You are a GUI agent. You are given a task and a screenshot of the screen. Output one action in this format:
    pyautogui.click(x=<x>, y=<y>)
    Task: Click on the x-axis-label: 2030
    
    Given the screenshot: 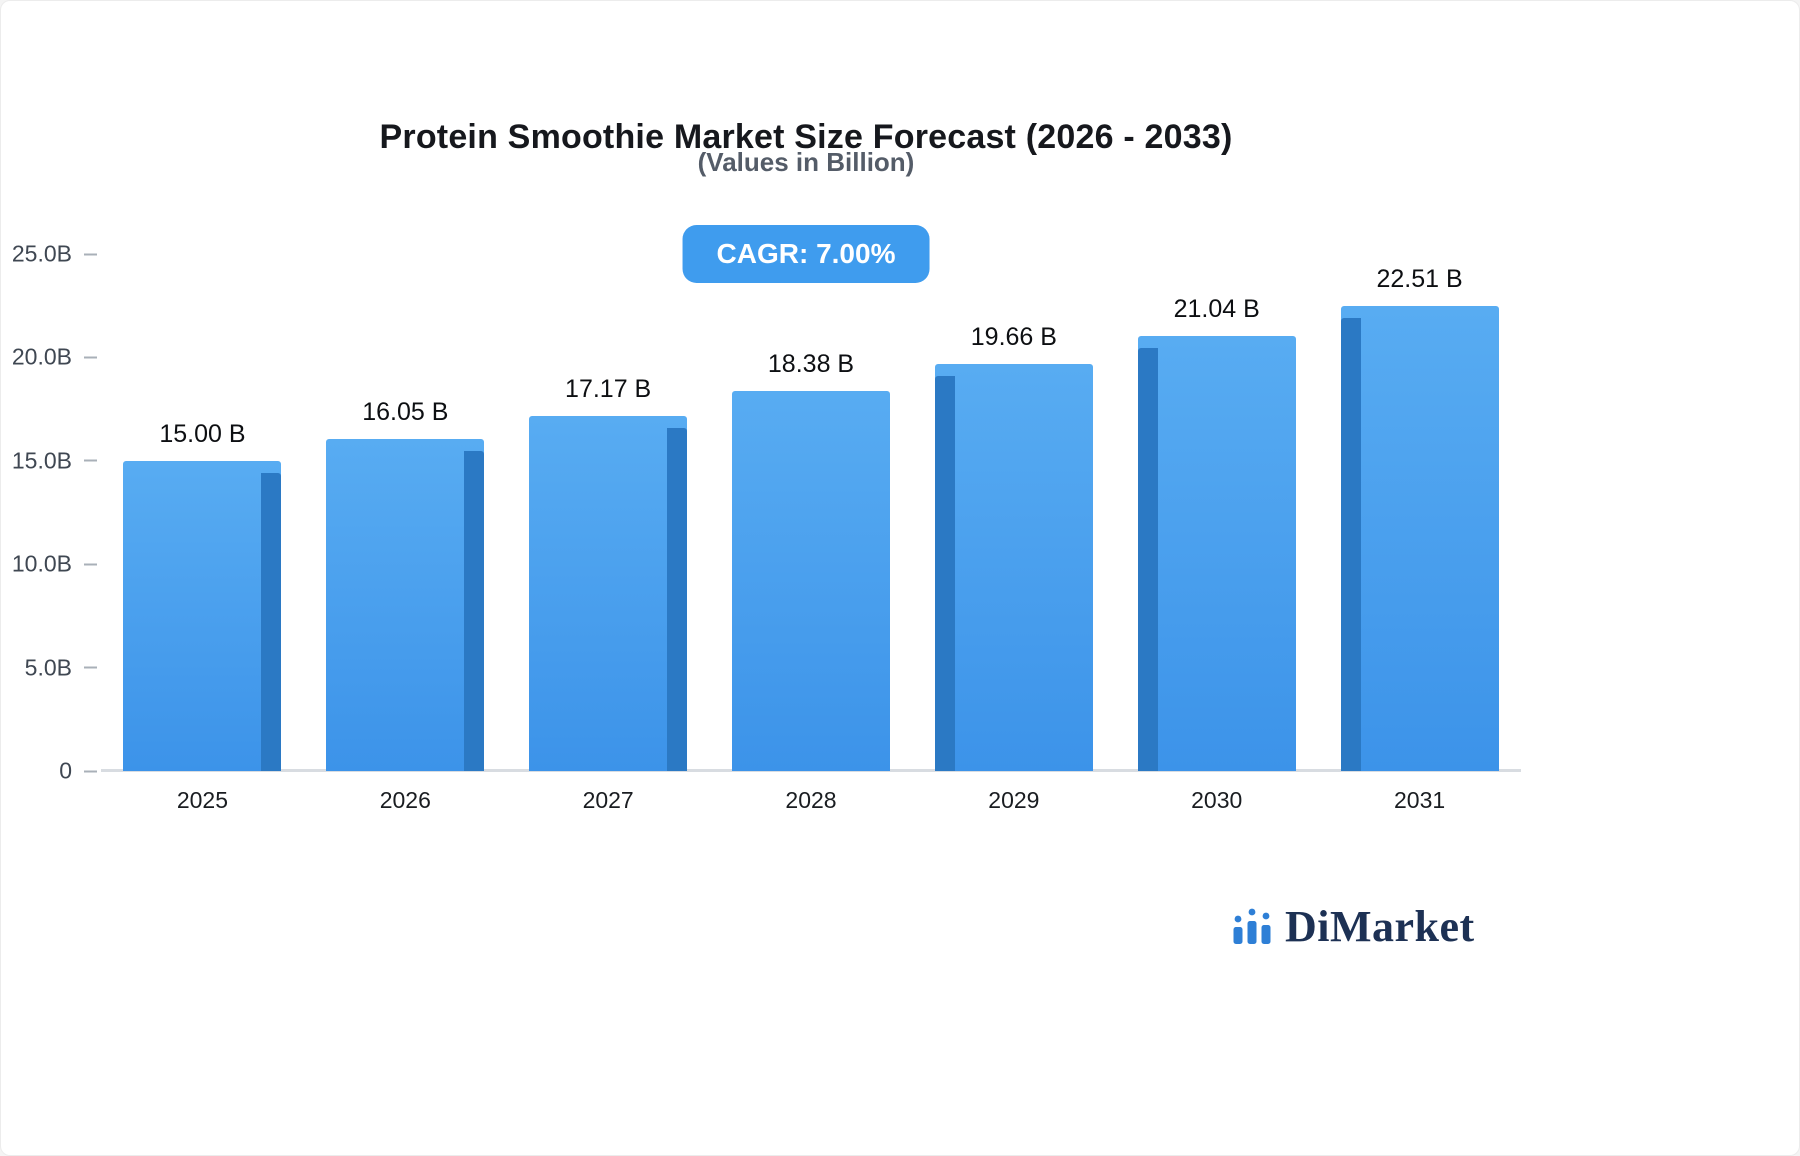 What is the action you would take?
    pyautogui.click(x=1217, y=800)
    